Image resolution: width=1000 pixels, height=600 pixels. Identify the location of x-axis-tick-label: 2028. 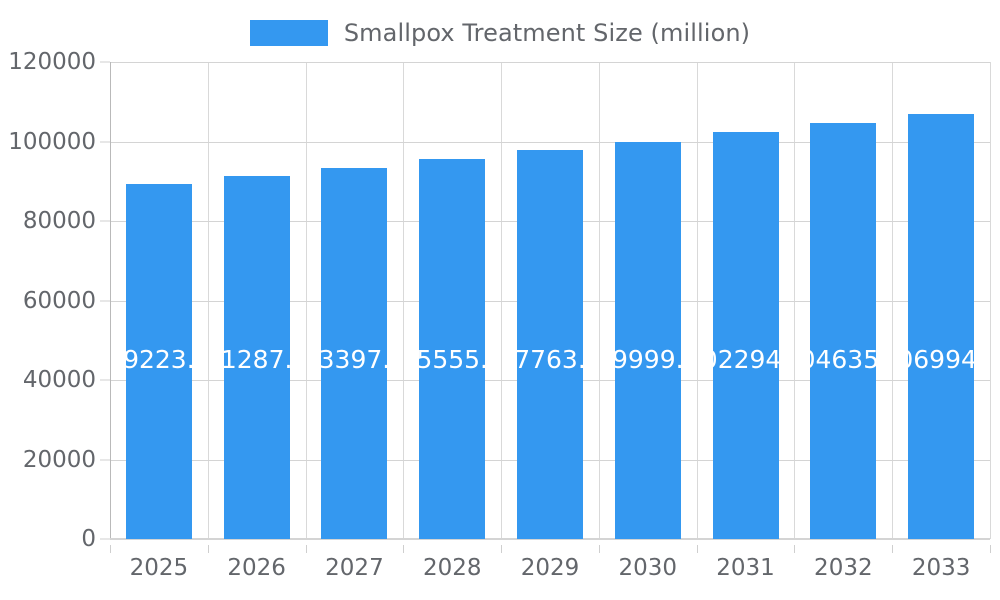
(452, 568).